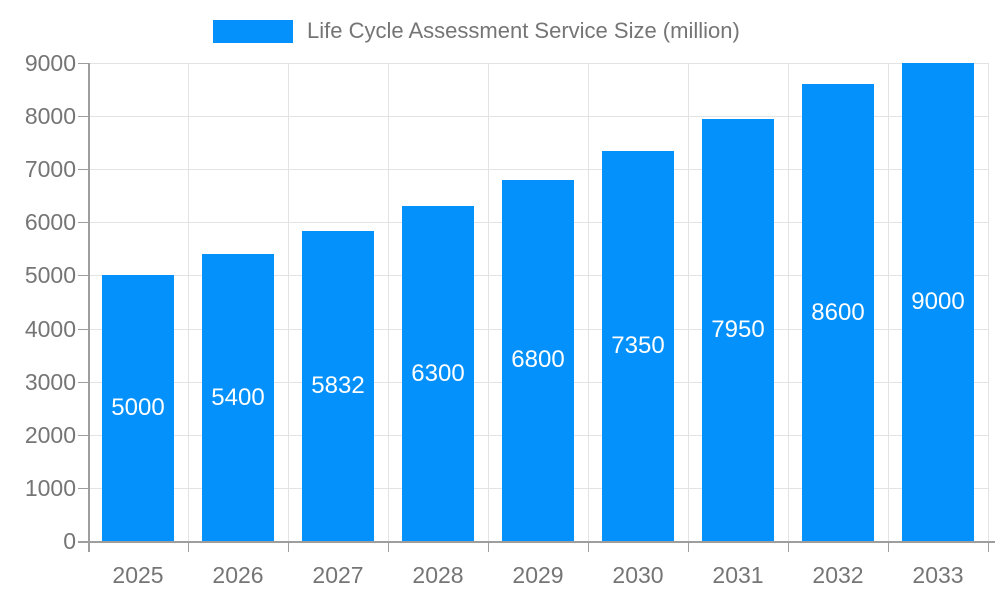  Describe the element at coordinates (938, 575) in the screenshot. I see `x-axis-label: 2033` at that location.